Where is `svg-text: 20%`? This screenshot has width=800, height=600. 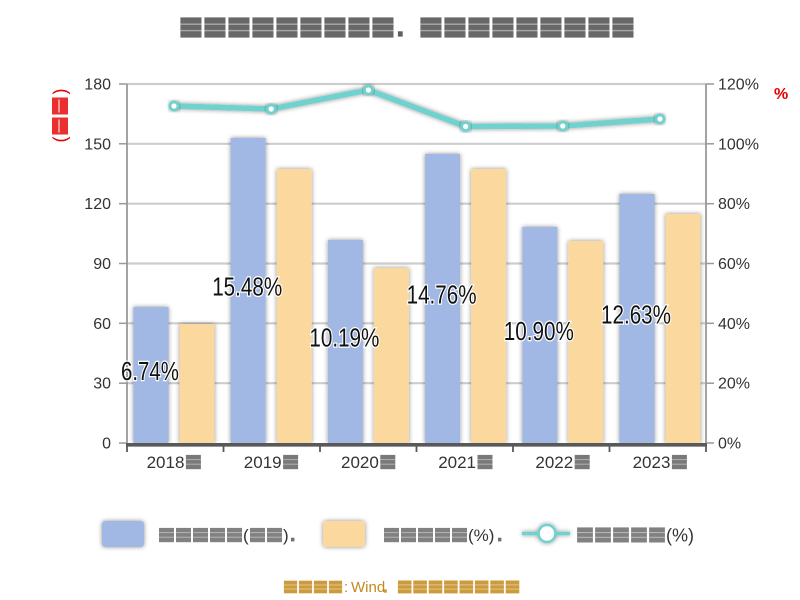
svg-text: 20% is located at coordinates (734, 384).